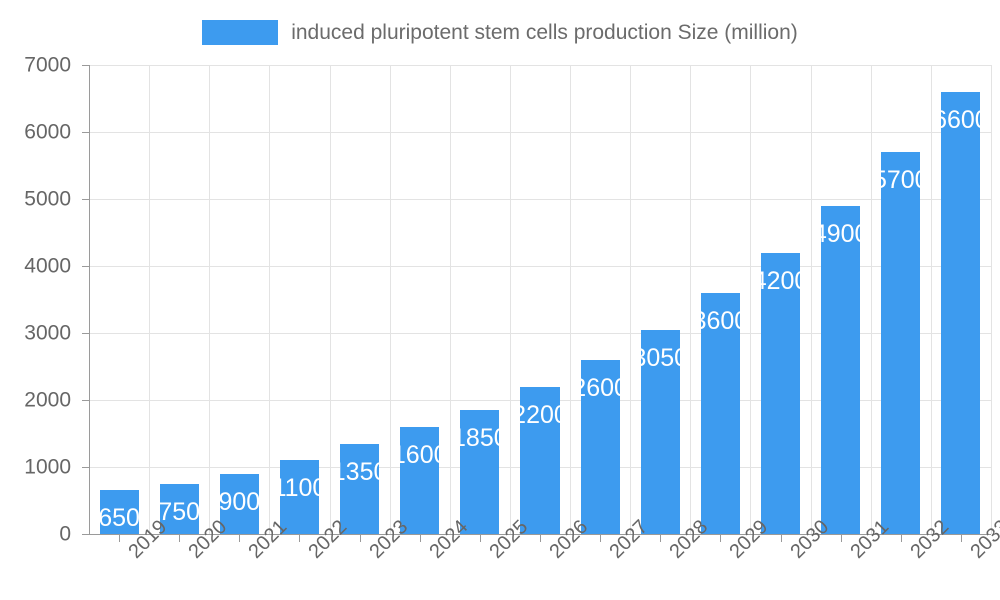 This screenshot has width=1000, height=600. What do you see at coordinates (388, 539) in the screenshot?
I see `x-axis-tick-label: 2023` at bounding box center [388, 539].